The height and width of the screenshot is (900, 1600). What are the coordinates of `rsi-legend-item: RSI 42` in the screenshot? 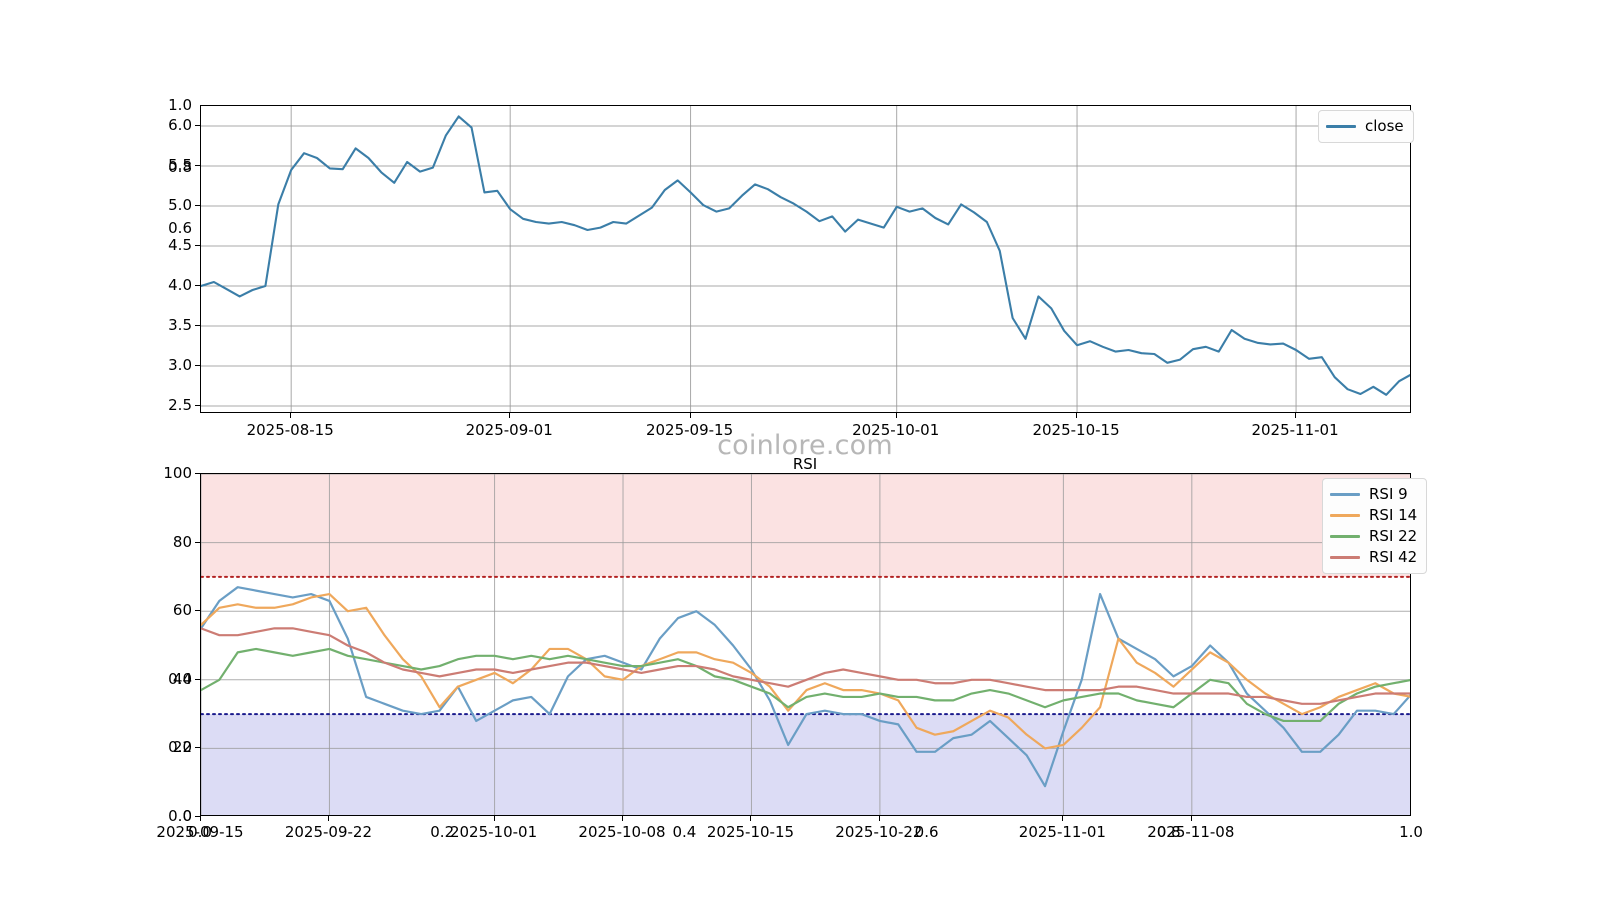 It's located at (1373, 557).